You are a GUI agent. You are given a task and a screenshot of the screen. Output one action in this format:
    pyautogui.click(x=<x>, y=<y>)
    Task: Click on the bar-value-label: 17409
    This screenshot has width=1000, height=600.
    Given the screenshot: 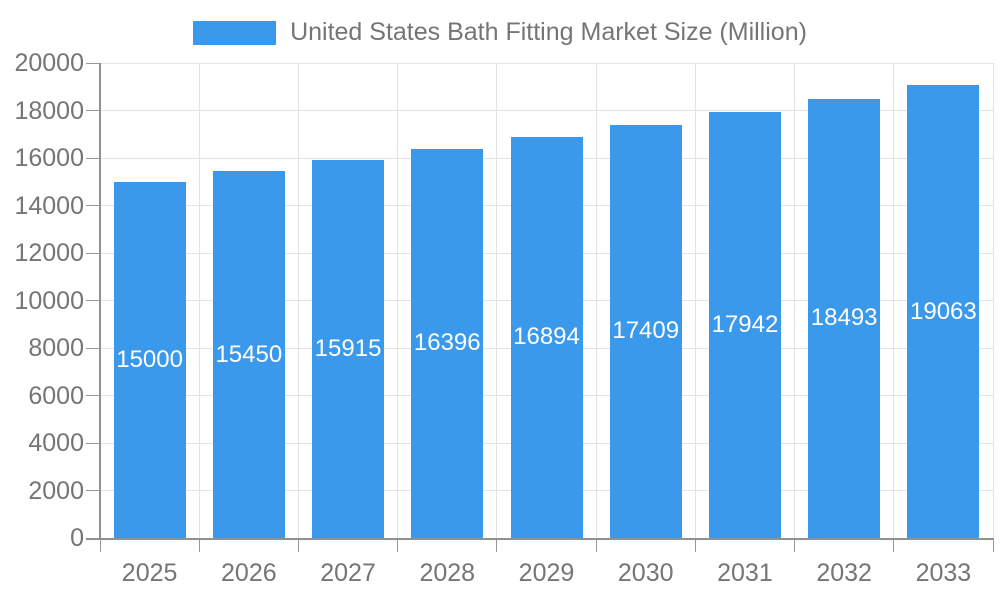 What is the action you would take?
    pyautogui.click(x=646, y=331)
    